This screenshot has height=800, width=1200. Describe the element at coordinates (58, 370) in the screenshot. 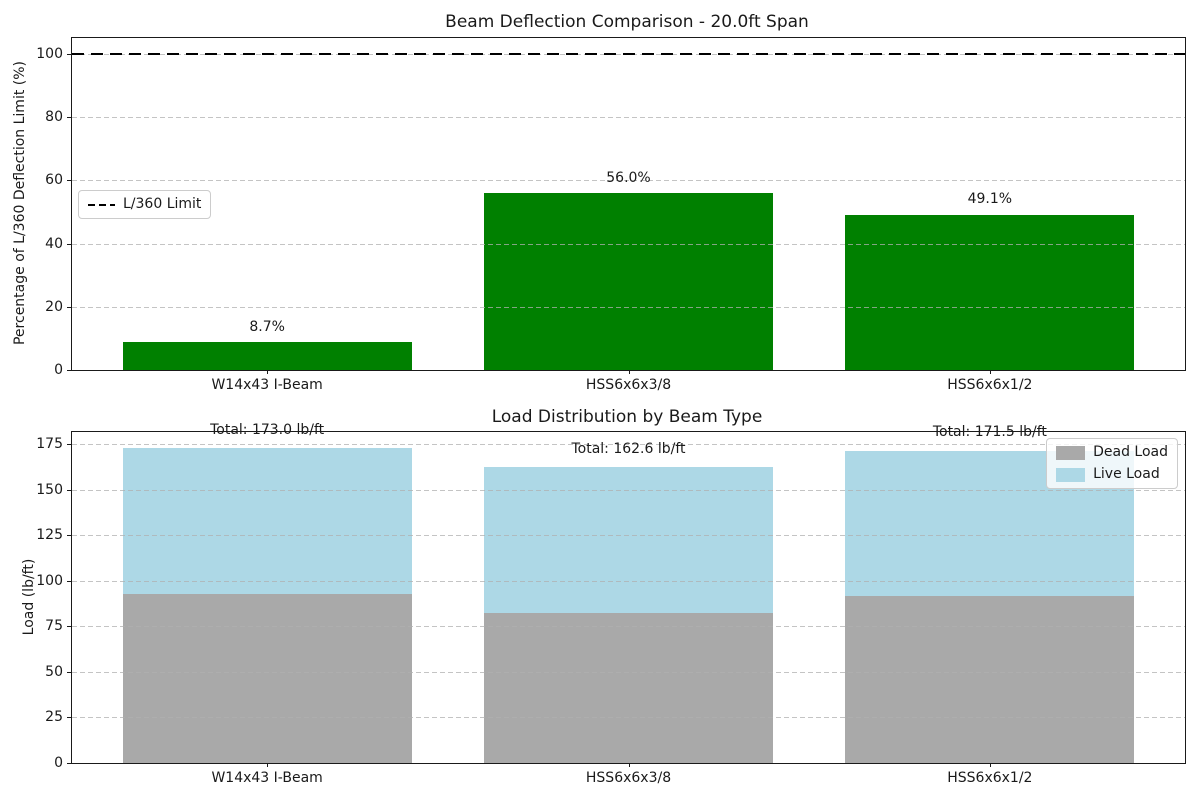

I see `deflection-y-tick-label: 0` at that location.